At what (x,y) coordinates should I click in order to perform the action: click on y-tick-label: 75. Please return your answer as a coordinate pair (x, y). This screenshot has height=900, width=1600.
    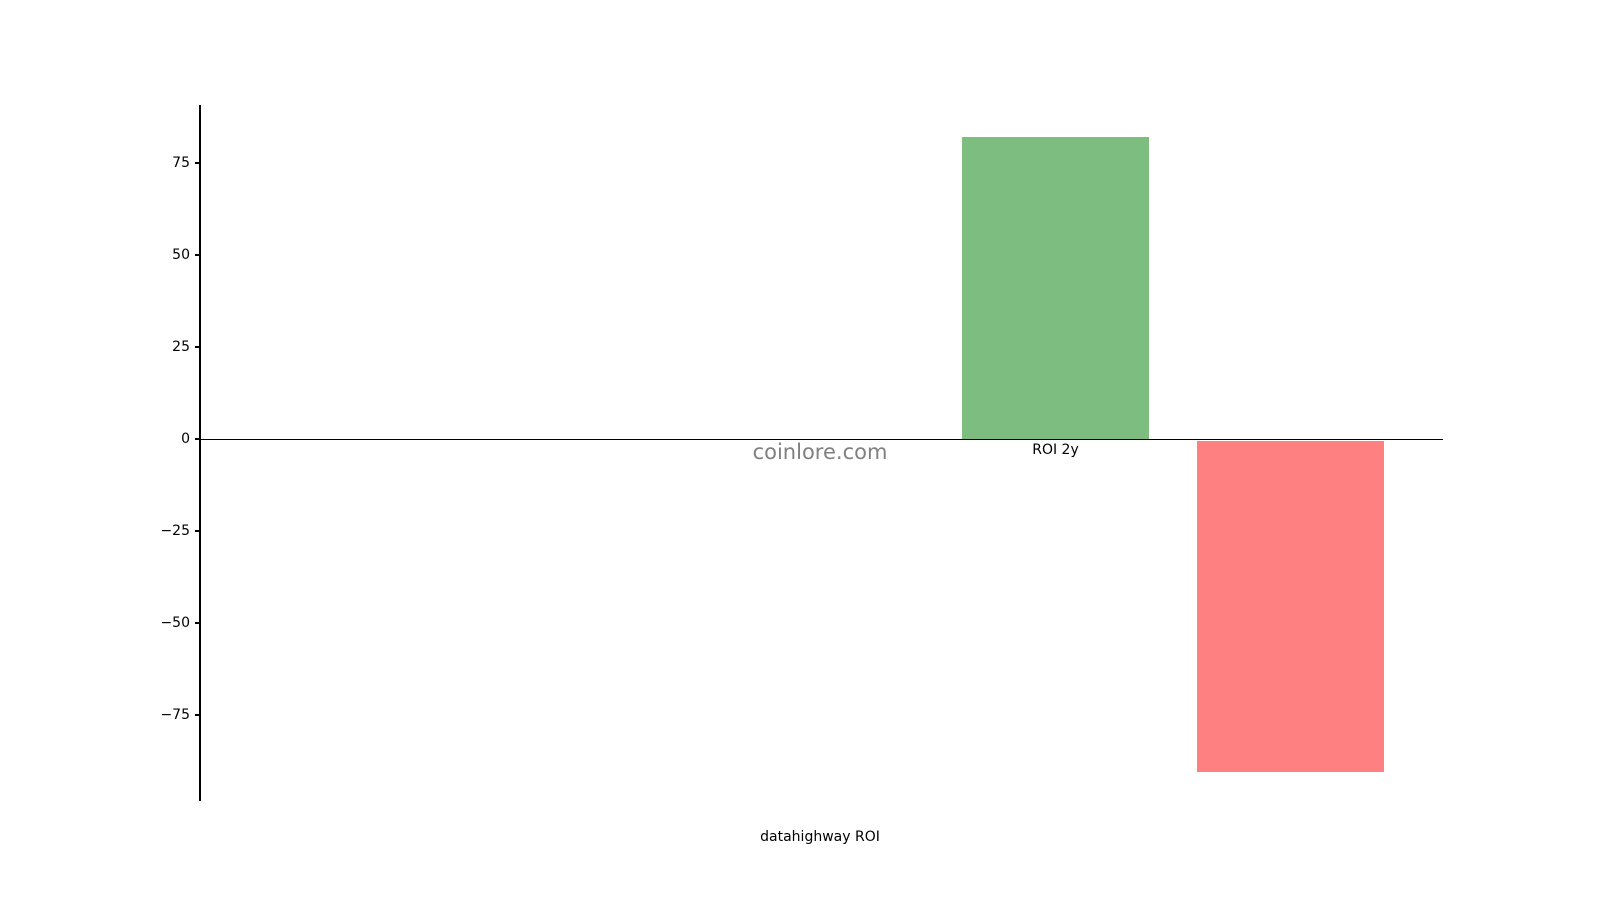
    Looking at the image, I should click on (181, 163).